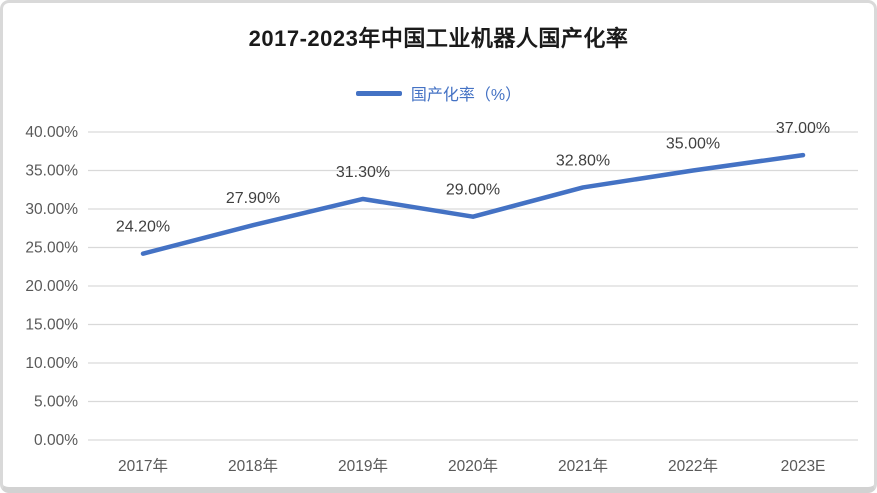  I want to click on x-tick-label: 2020年, so click(473, 466).